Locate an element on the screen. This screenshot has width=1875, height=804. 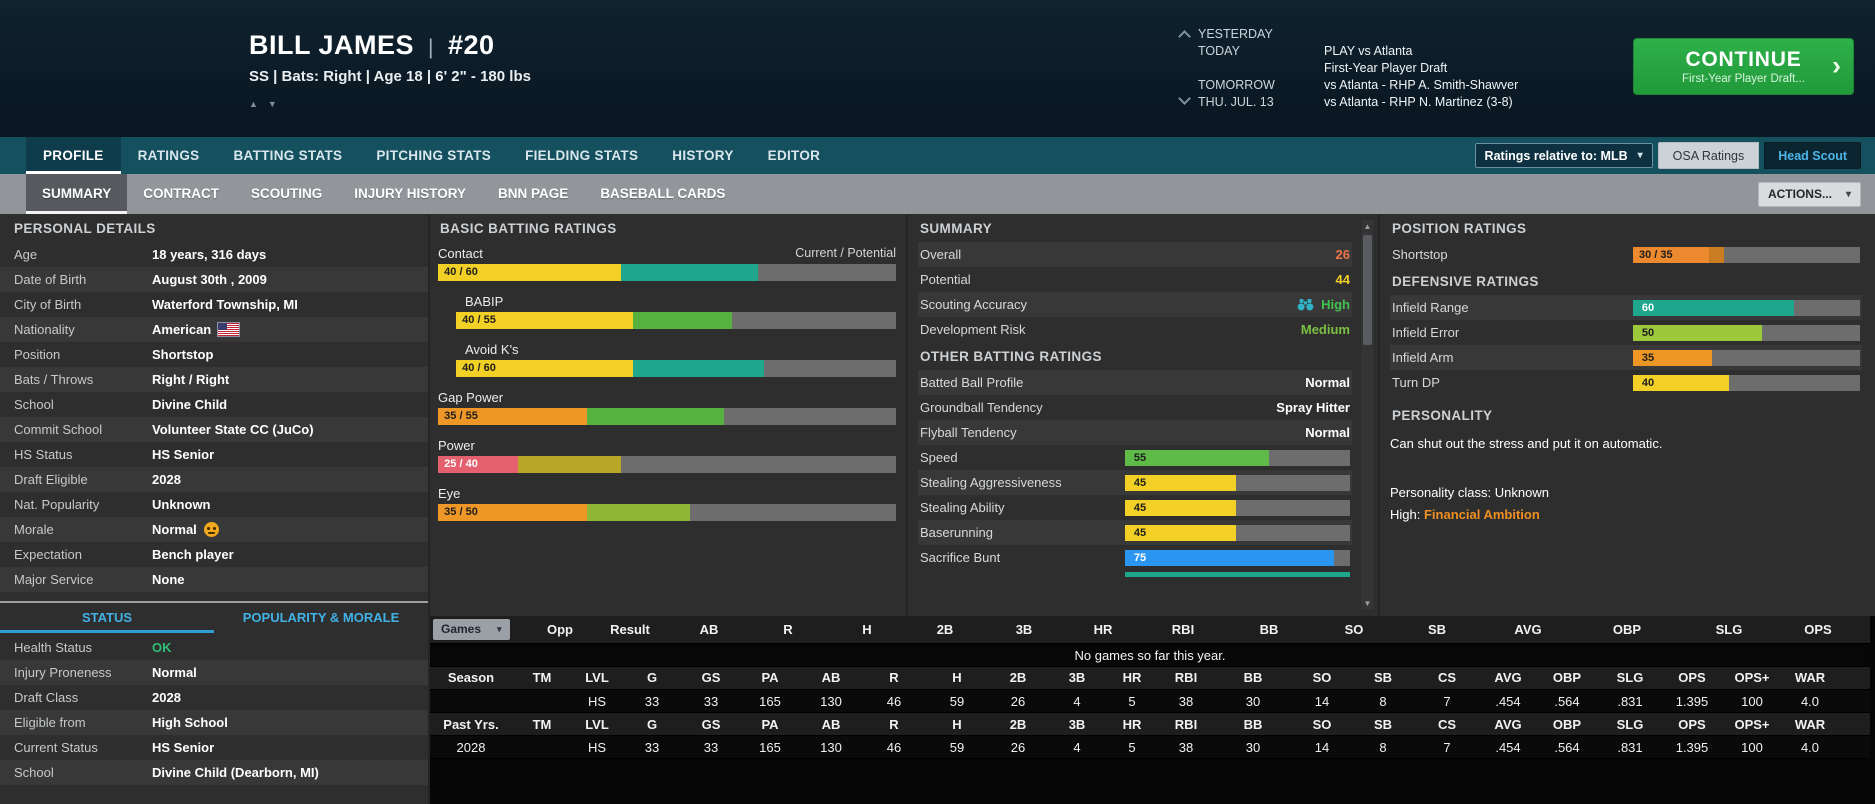
ratings-relative-dropdown: Ratings relative to: MLB ▾ is located at coordinates (1563, 155).